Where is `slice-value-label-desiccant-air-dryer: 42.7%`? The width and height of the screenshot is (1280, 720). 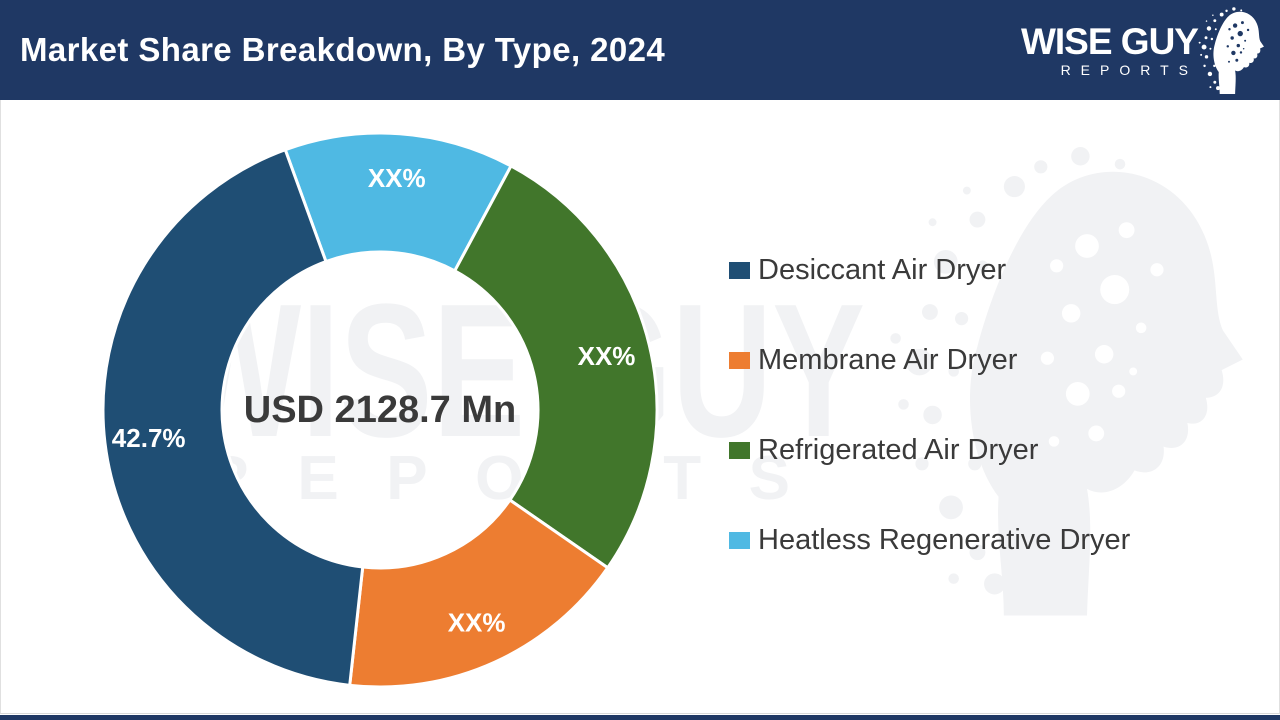 slice-value-label-desiccant-air-dryer: 42.7% is located at coordinates (149, 438).